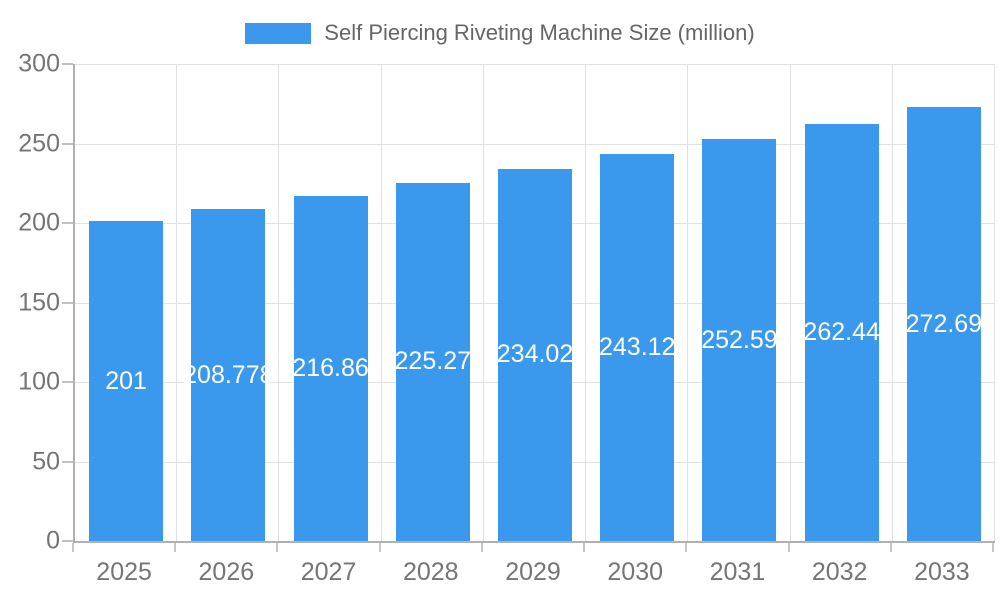 This screenshot has height=600, width=1000. I want to click on bar-2033: 272.69, so click(944, 324).